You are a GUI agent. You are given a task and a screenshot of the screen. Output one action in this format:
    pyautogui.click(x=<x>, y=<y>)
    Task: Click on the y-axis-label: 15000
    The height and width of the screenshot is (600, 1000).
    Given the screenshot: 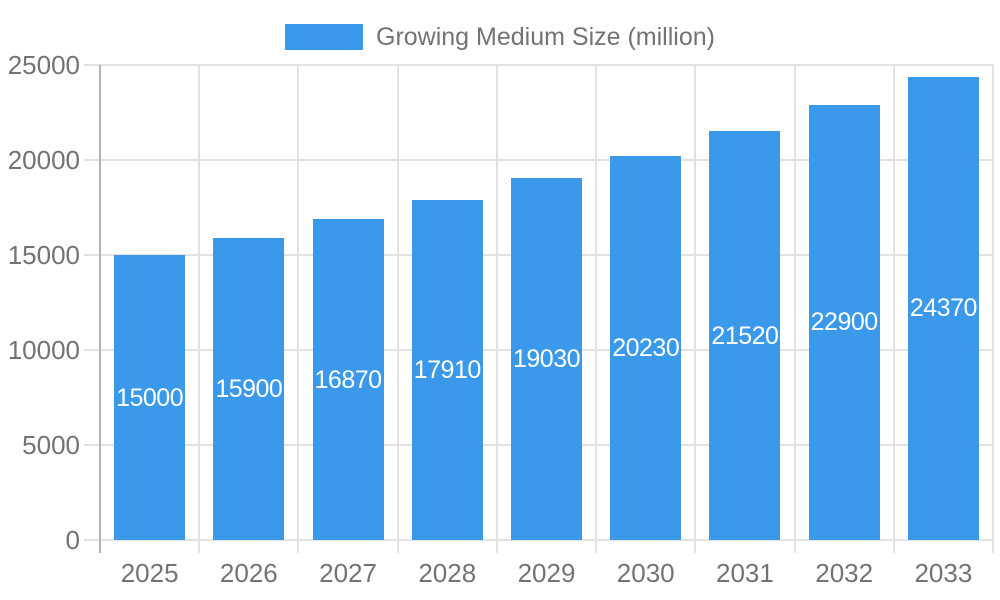 What is the action you would take?
    pyautogui.click(x=43, y=255)
    